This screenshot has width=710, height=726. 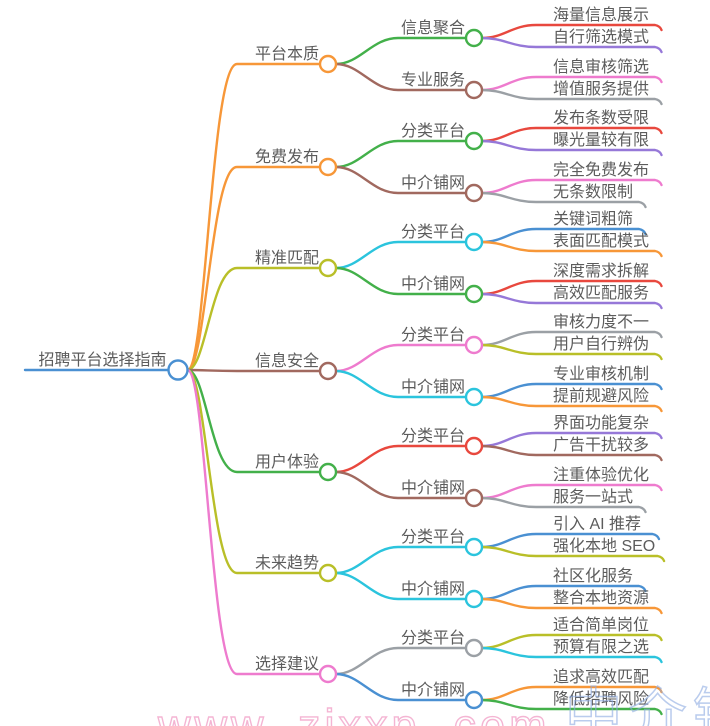 I want to click on branch-node: 精准匹配, so click(x=287, y=258).